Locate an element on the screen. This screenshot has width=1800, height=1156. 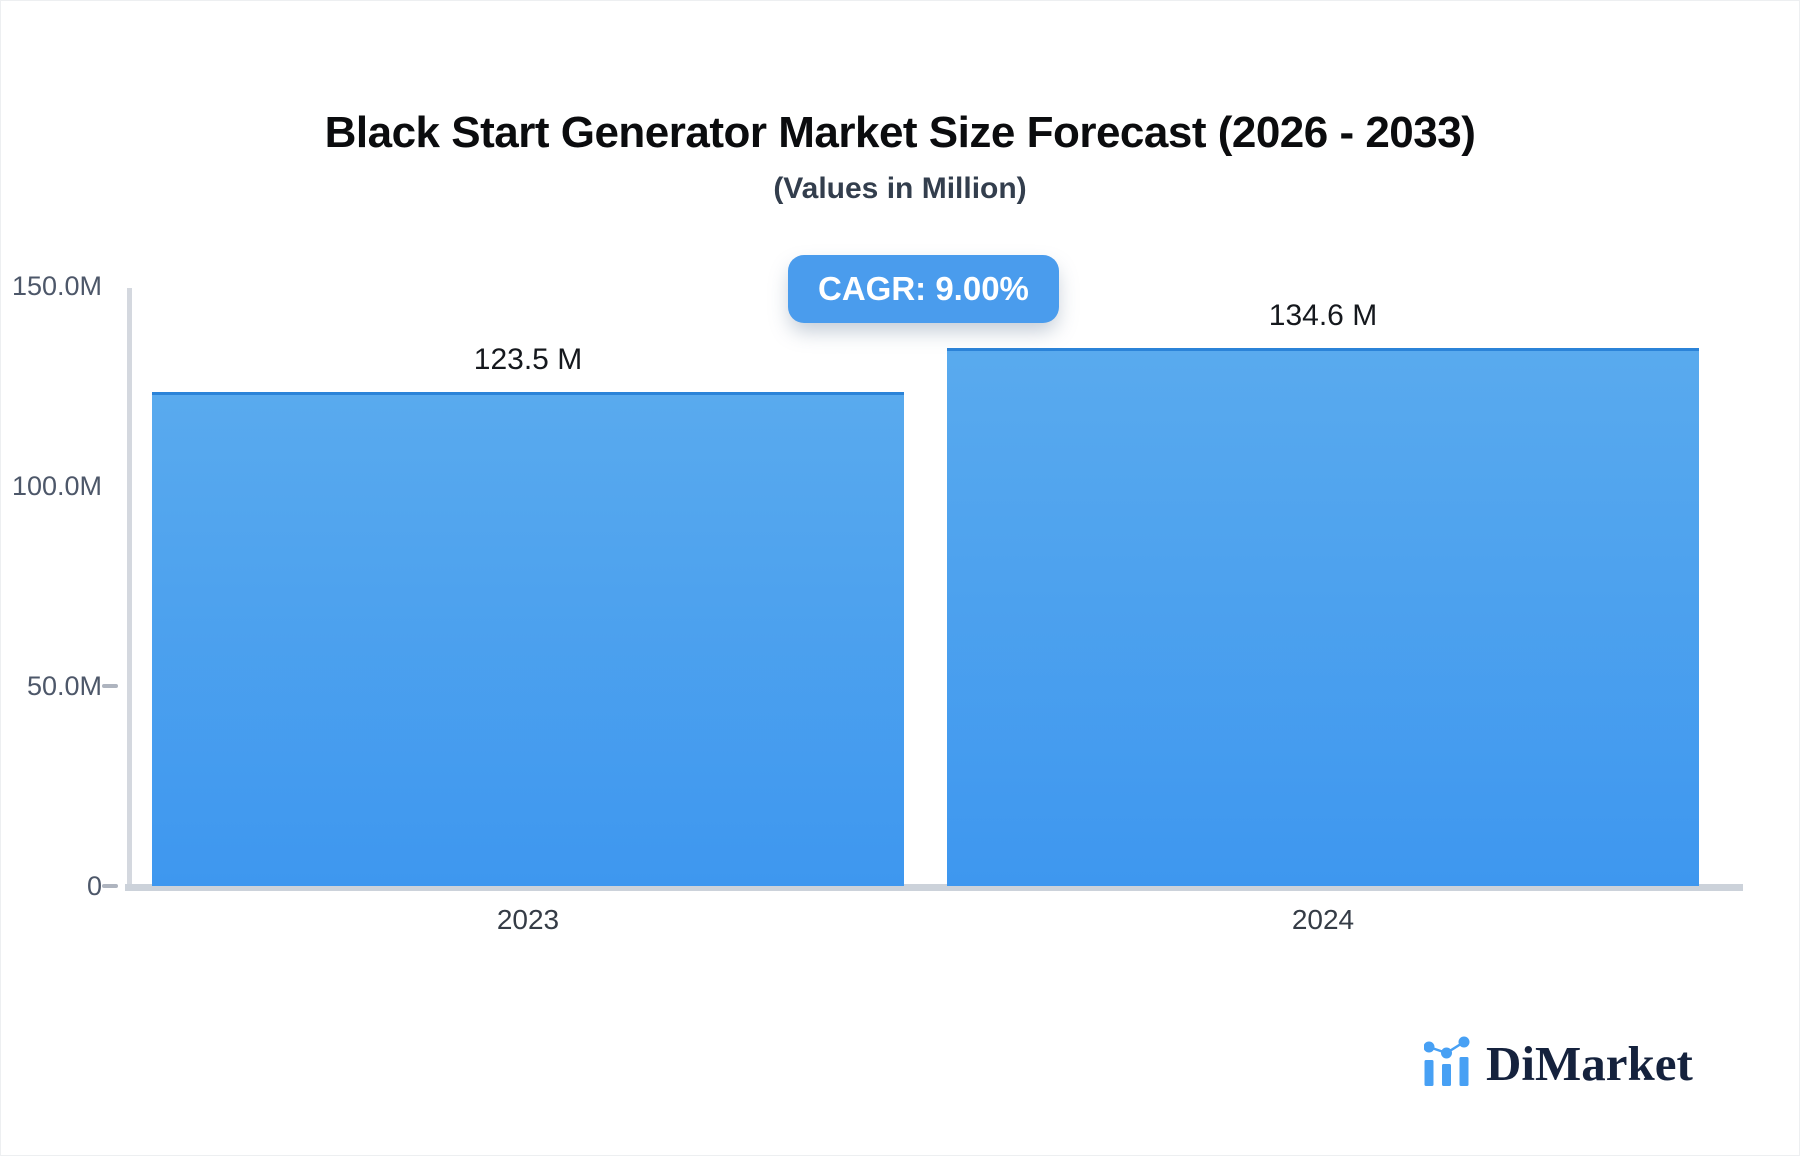
y-axis-tick-label: 0 is located at coordinates (94, 886).